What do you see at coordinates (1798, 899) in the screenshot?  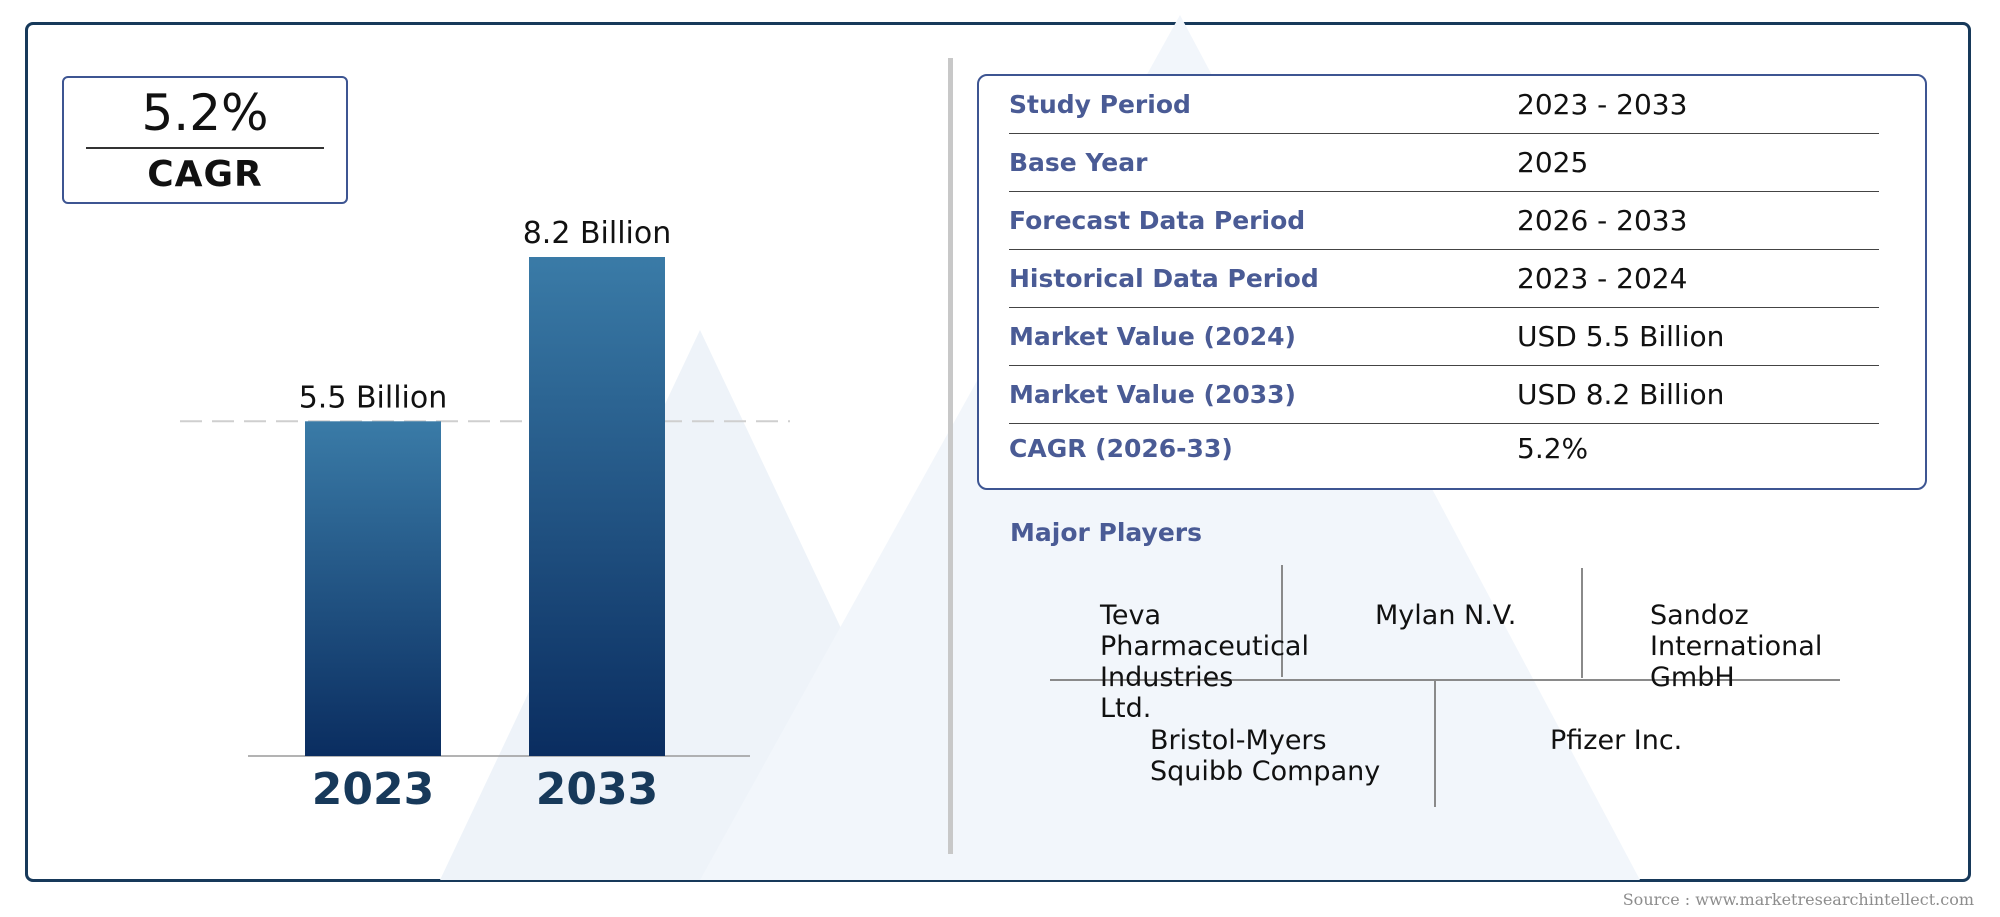 I see `source-credit: Source : www.marketresearchintellect.com` at bounding box center [1798, 899].